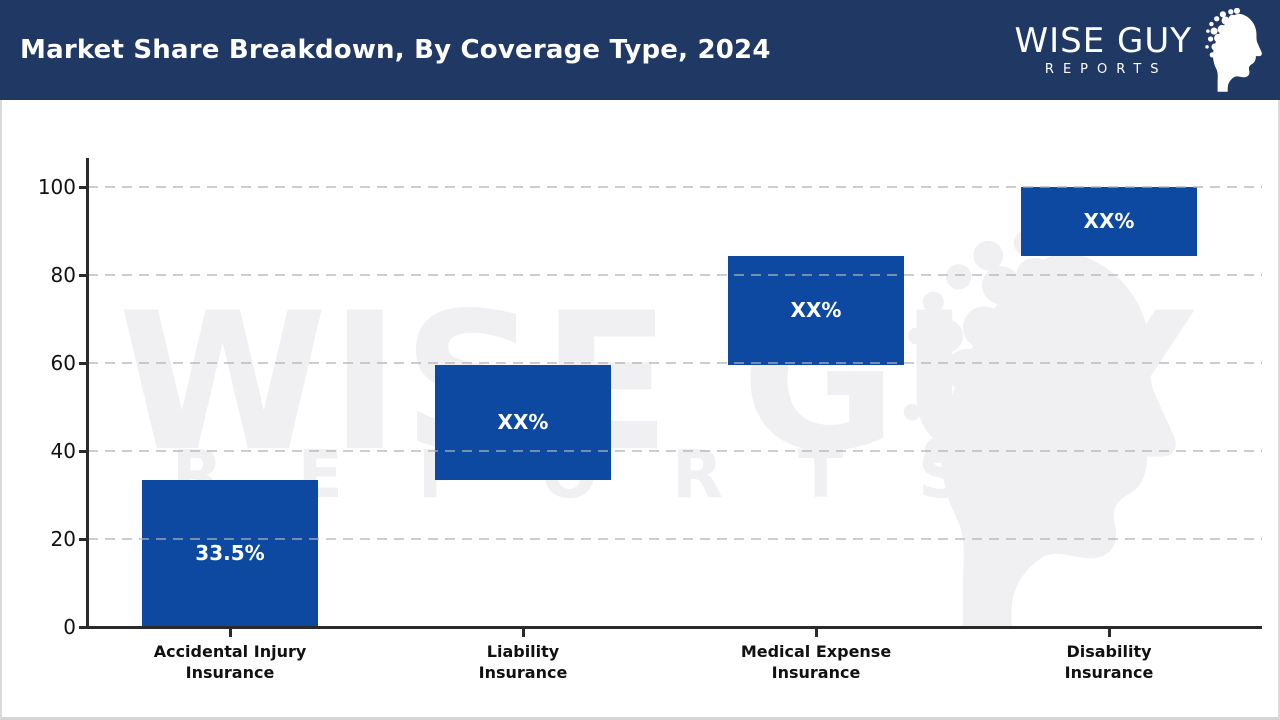 This screenshot has height=720, width=1280. I want to click on x-category-label-disability: Disability Insurance, so click(1109, 662).